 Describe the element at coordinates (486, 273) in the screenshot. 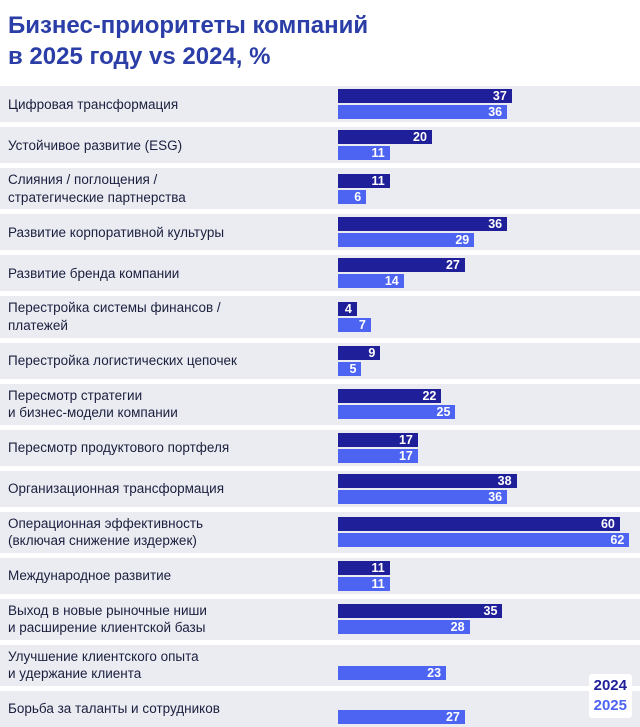

I see `bar-group: 27 14` at that location.